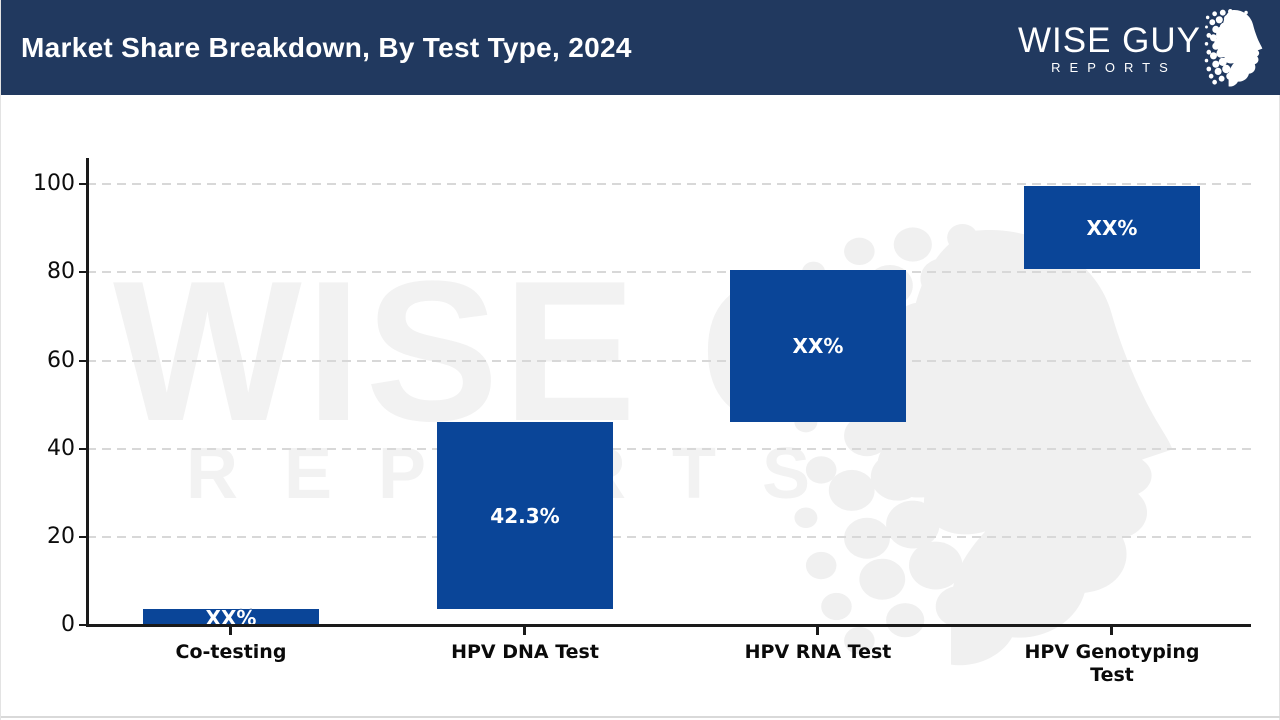  I want to click on bar-hpv-genotyping-test: XX%, so click(1112, 227).